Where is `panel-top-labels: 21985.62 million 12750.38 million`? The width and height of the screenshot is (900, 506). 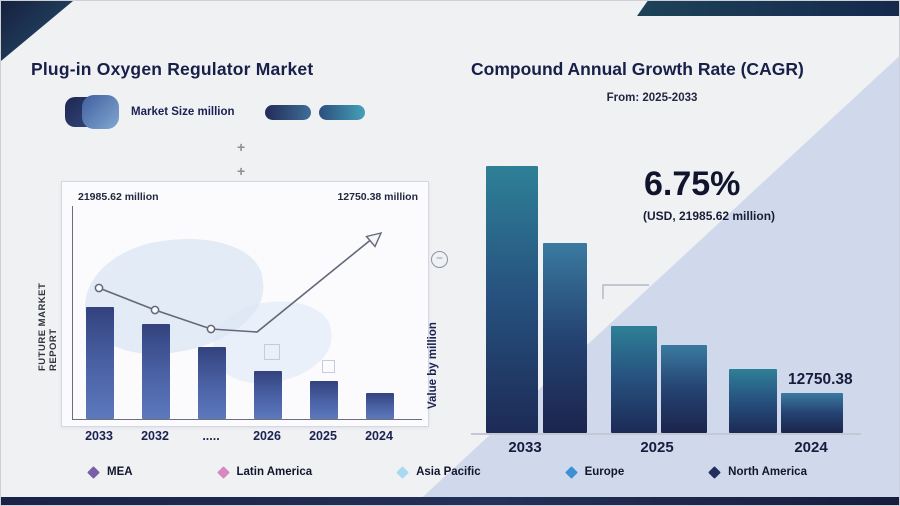 panel-top-labels: 21985.62 million 12750.38 million is located at coordinates (248, 197).